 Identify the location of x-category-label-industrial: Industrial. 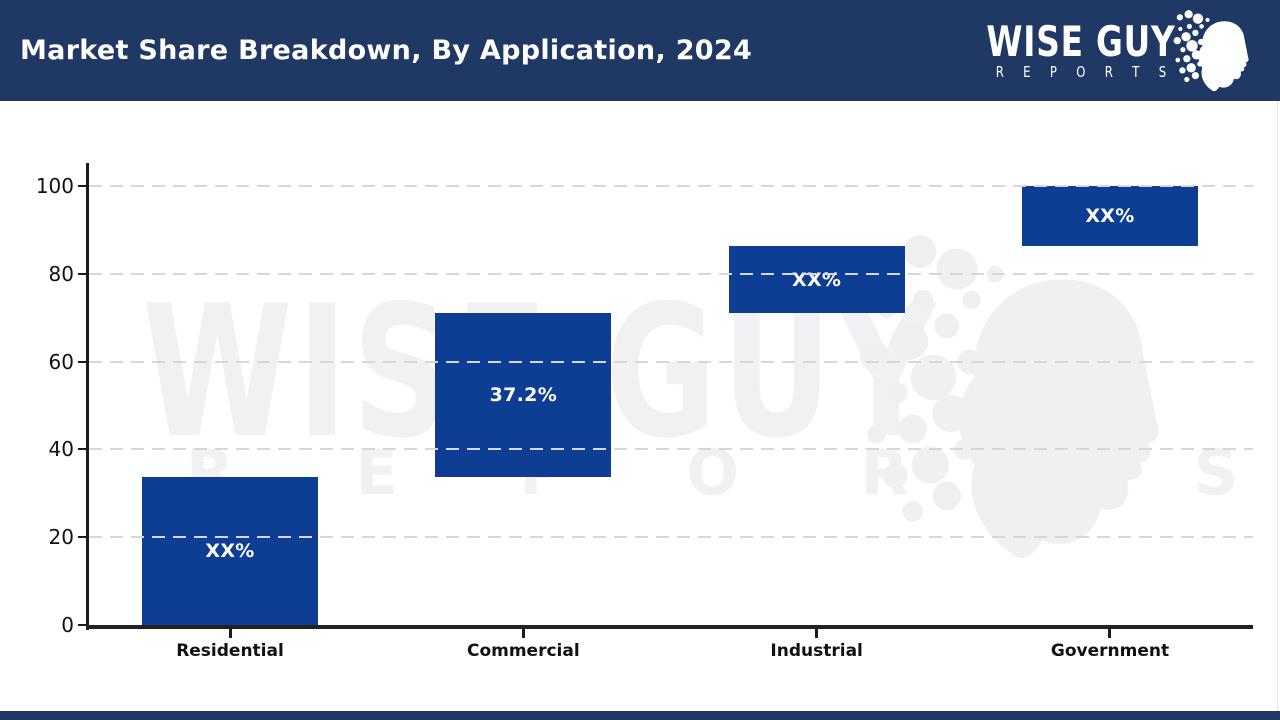
(816, 651).